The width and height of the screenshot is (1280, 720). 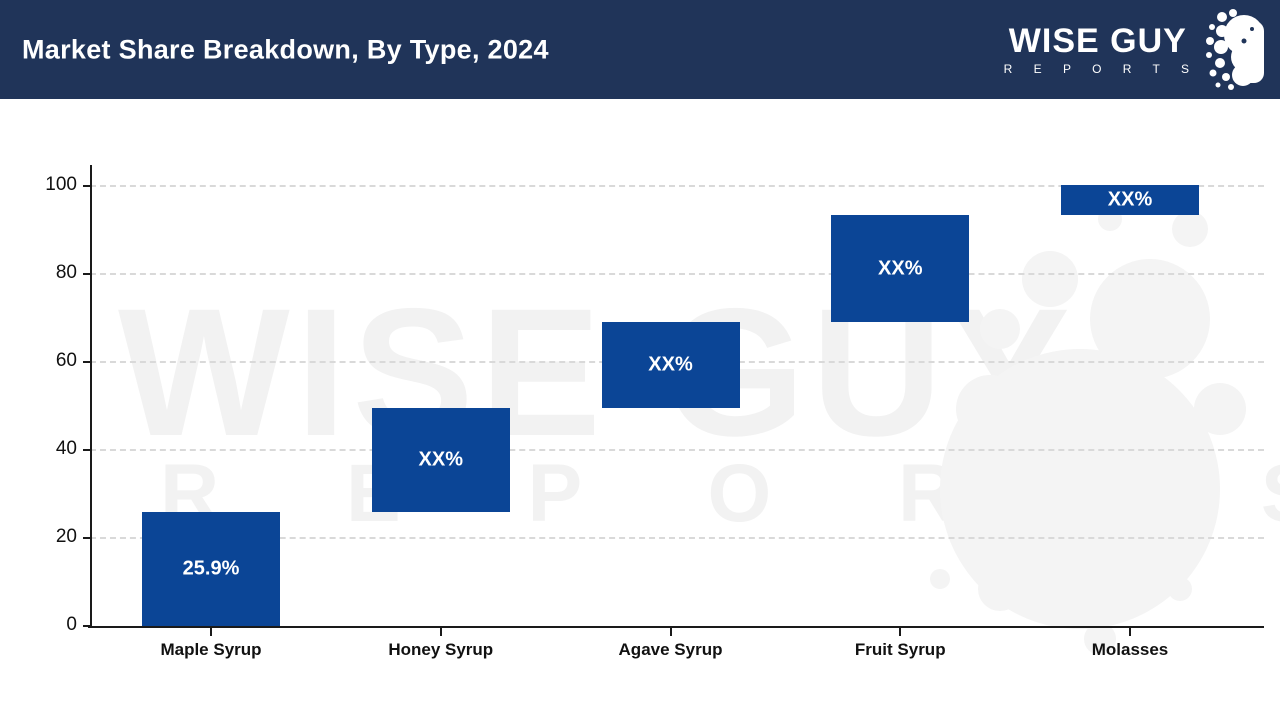 What do you see at coordinates (1235, 49) in the screenshot?
I see `head-silhouette-icon` at bounding box center [1235, 49].